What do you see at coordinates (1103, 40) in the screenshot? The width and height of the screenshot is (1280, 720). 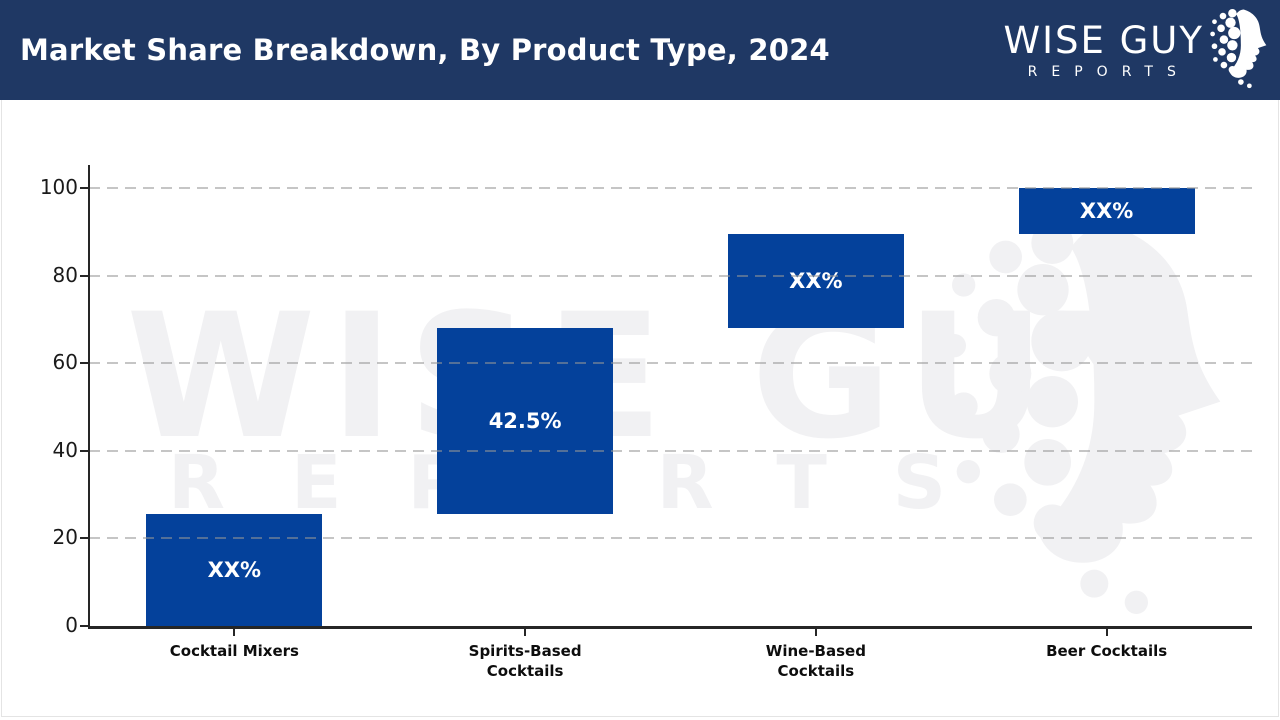 I see `logo-wordmark: WISE GUY` at bounding box center [1103, 40].